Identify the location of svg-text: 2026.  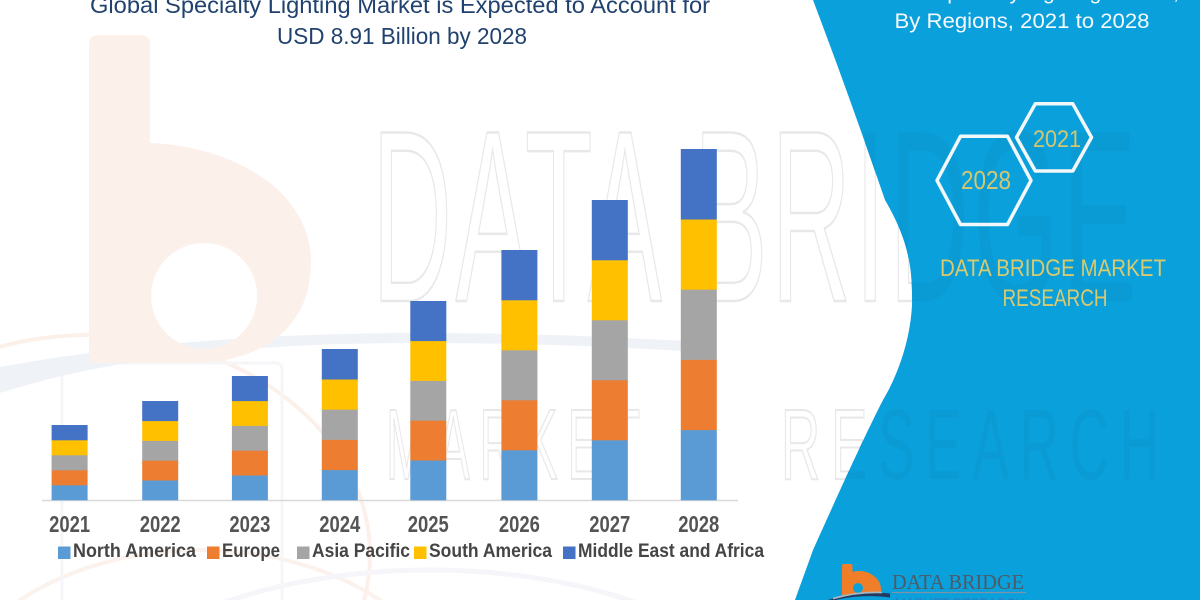
(519, 524).